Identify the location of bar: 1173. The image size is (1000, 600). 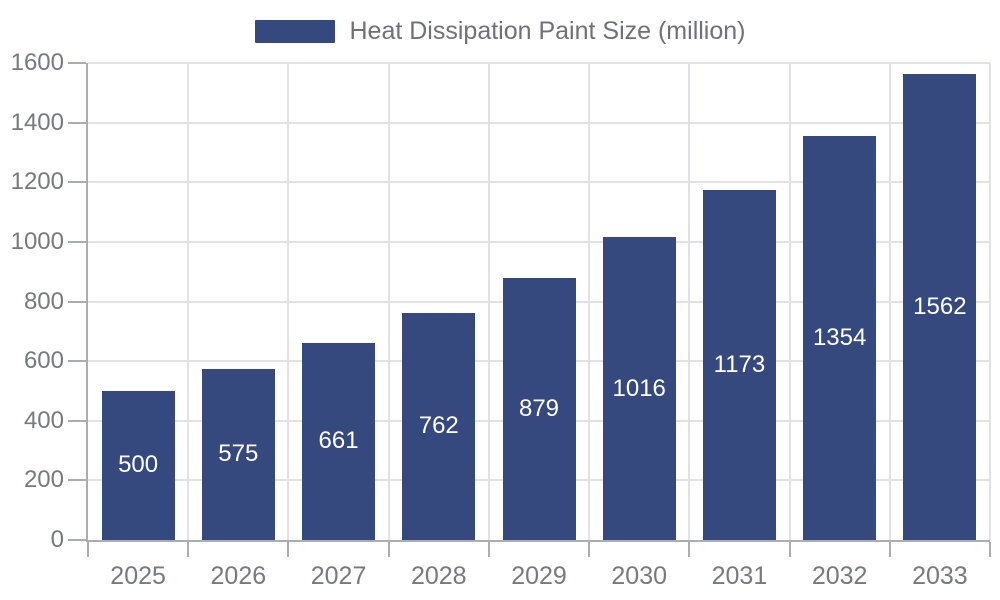
(739, 365).